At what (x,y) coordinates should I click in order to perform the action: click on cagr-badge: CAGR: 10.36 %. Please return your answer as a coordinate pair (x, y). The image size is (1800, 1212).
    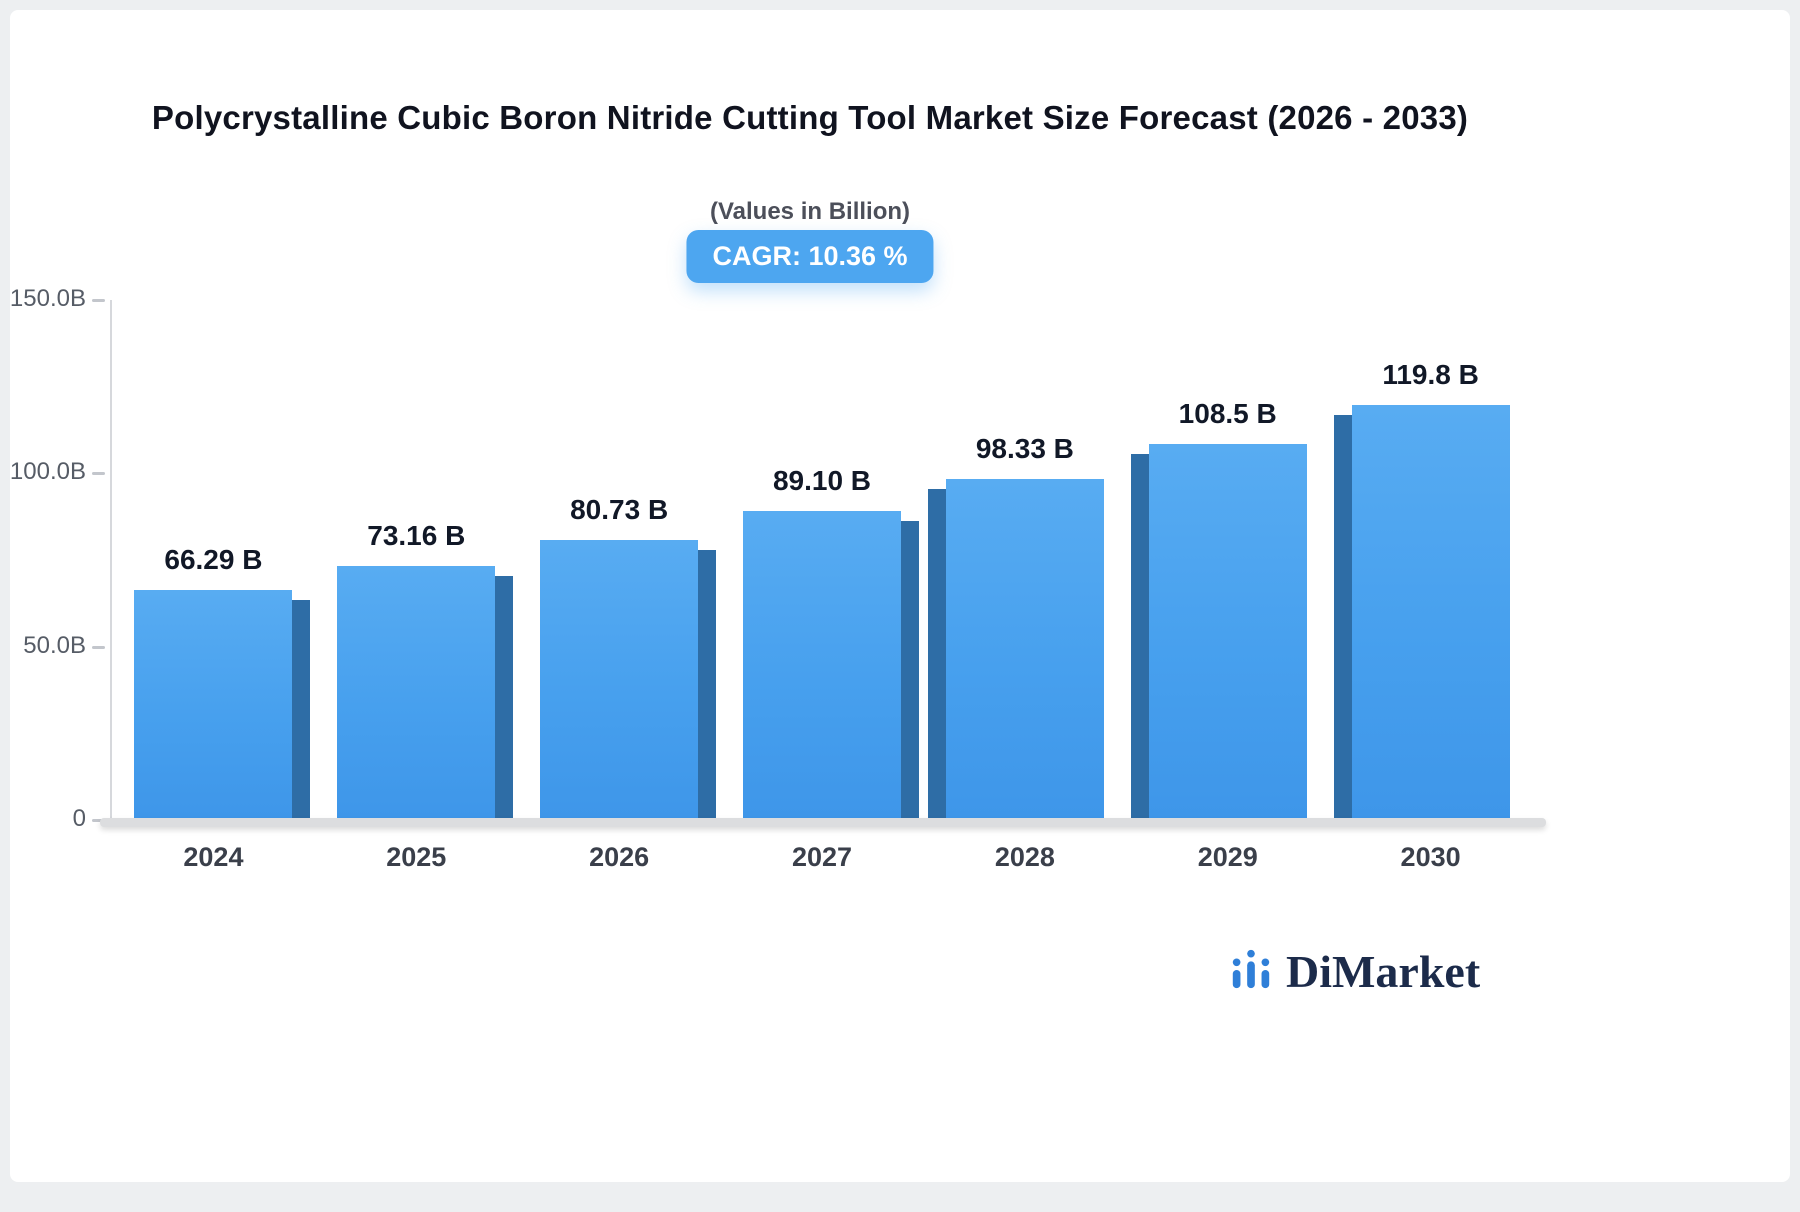
    Looking at the image, I should click on (810, 256).